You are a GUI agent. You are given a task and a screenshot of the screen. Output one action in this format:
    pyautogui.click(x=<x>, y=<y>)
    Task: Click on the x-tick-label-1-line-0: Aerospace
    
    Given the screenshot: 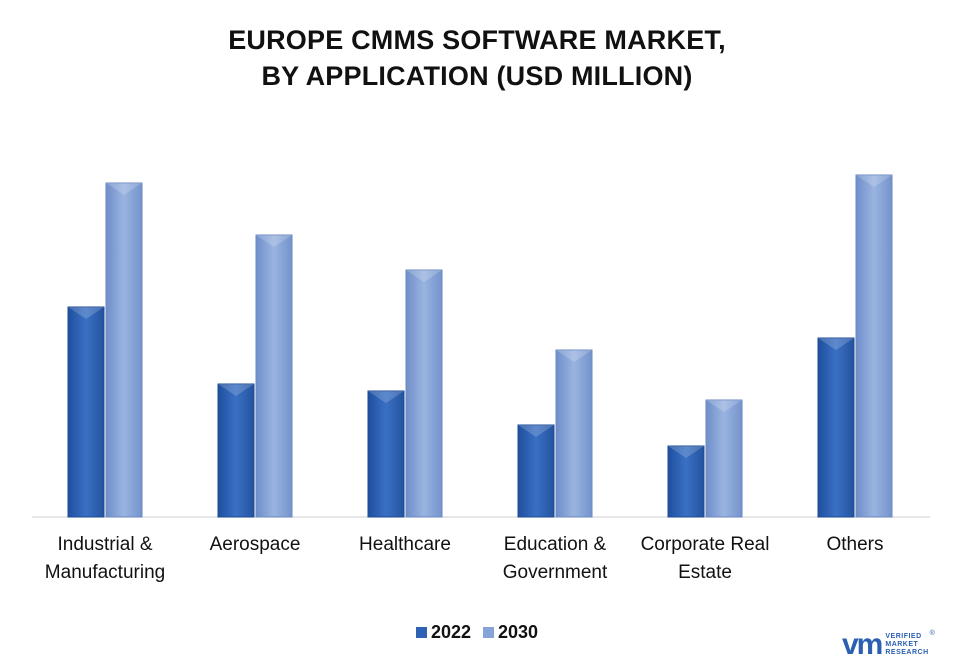 What is the action you would take?
    pyautogui.click(x=255, y=544)
    